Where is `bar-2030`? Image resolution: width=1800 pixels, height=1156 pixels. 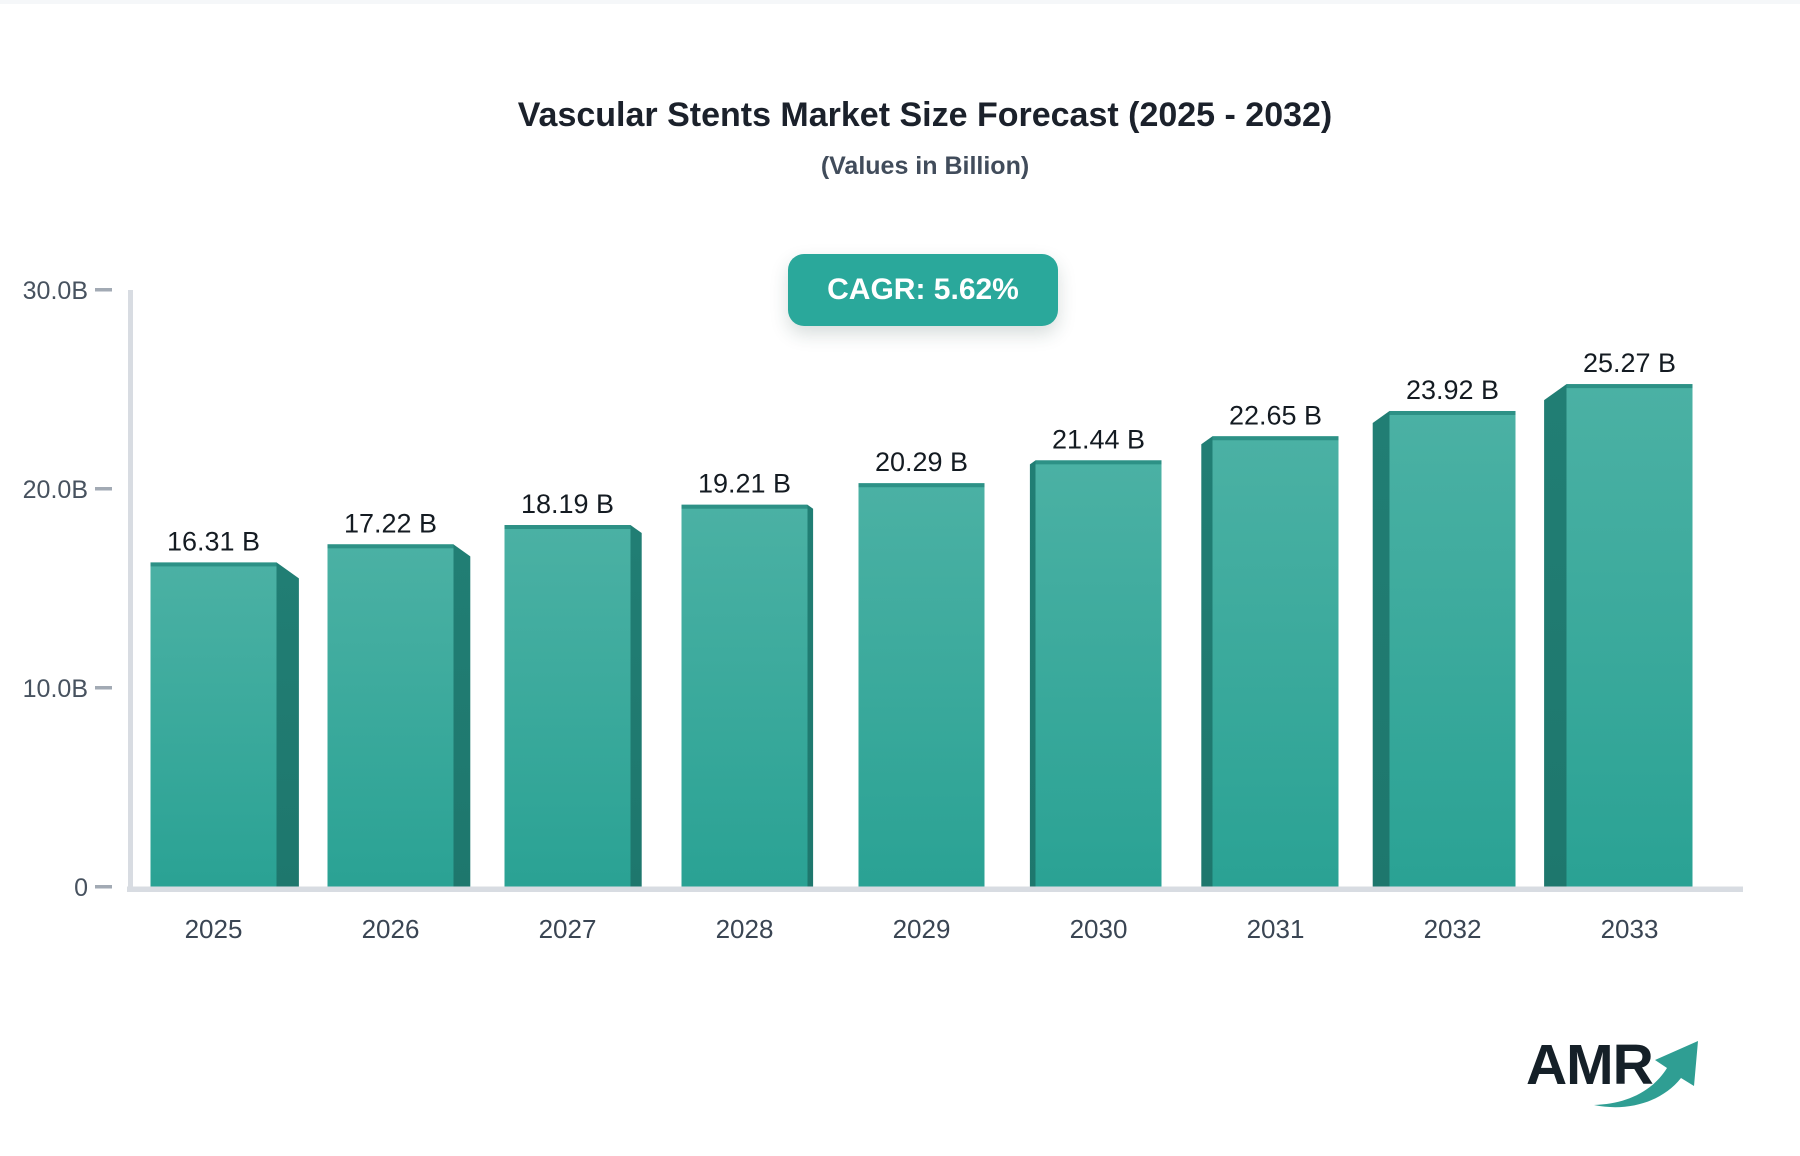
bar-2030 is located at coordinates (1095, 673).